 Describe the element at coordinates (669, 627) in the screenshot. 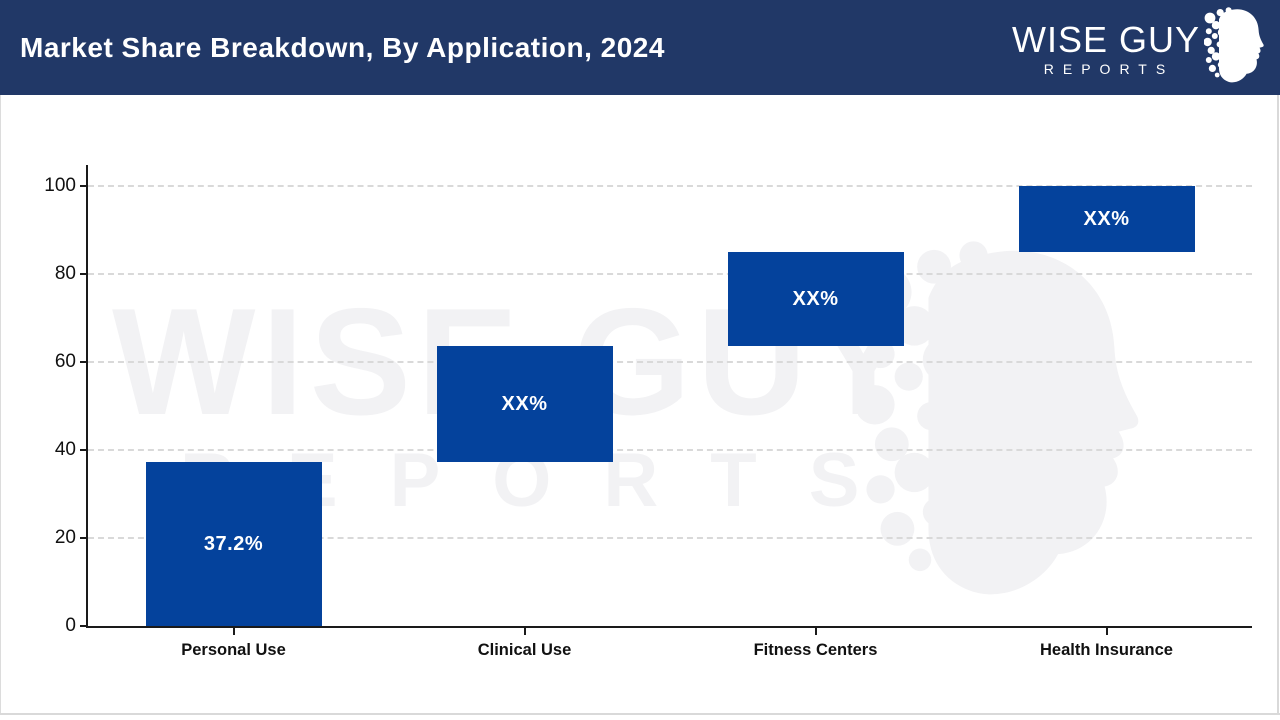

I see `x-axis-spine` at that location.